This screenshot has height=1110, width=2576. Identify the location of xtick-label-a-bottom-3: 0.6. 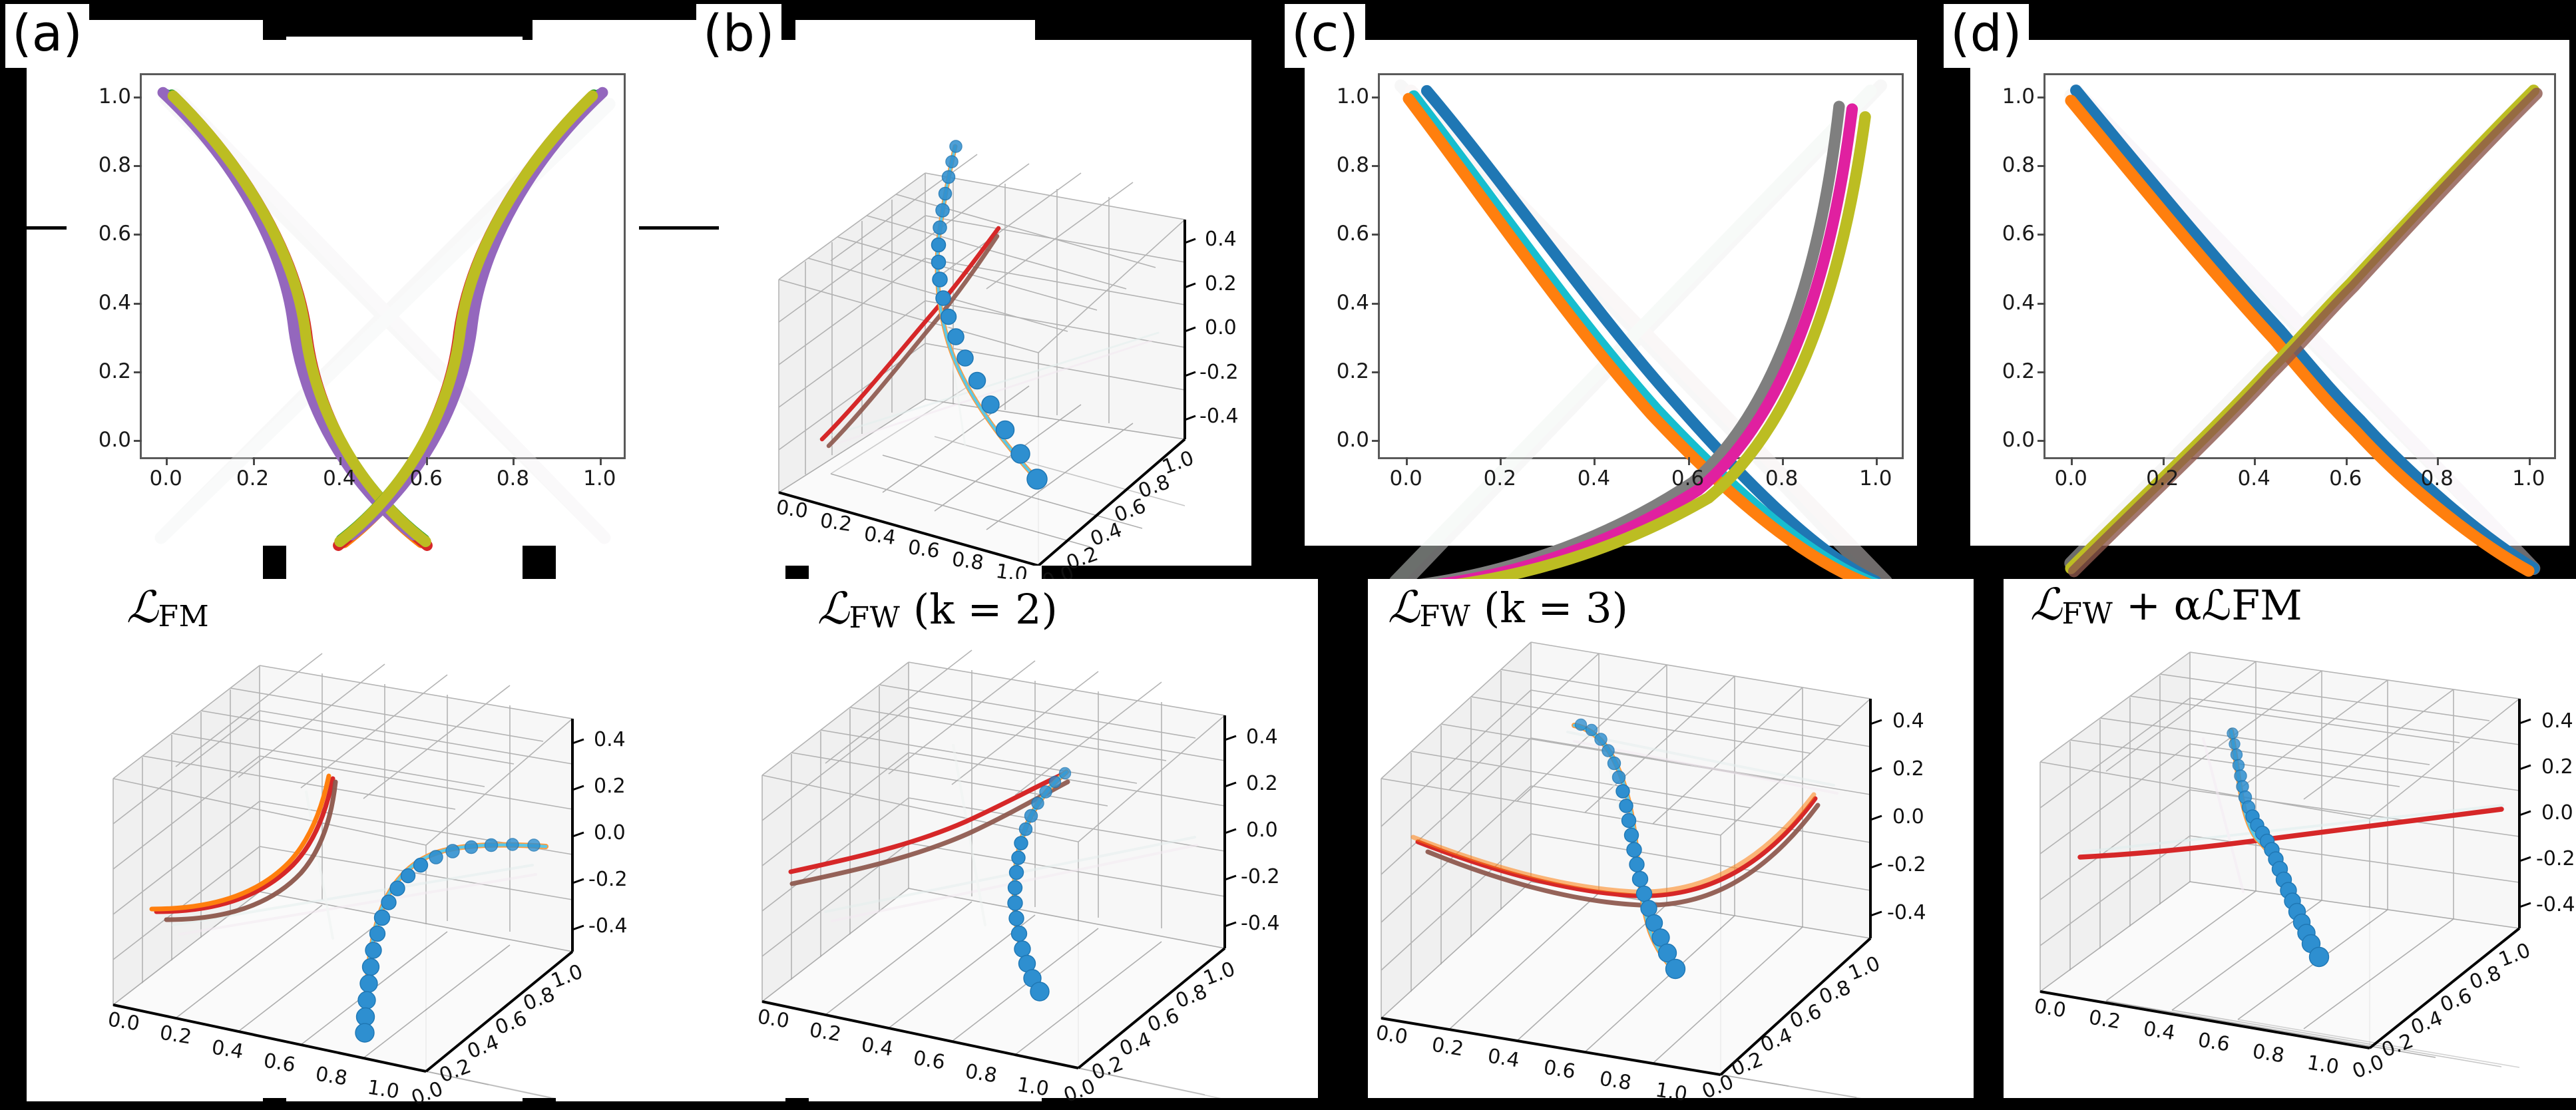
(280, 1063).